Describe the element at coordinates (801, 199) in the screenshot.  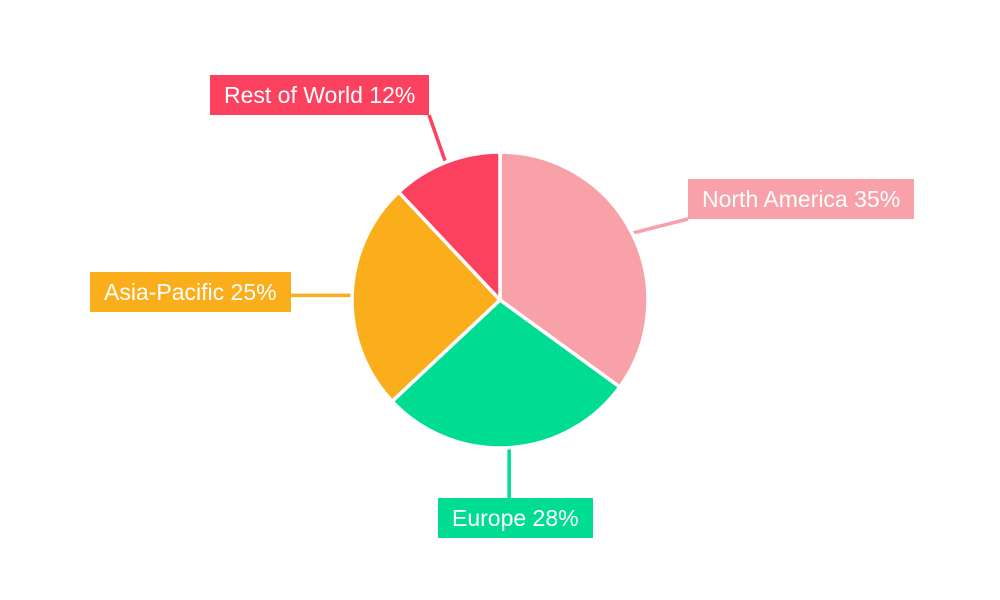
I see `pie-label-north-america: North America 35%` at that location.